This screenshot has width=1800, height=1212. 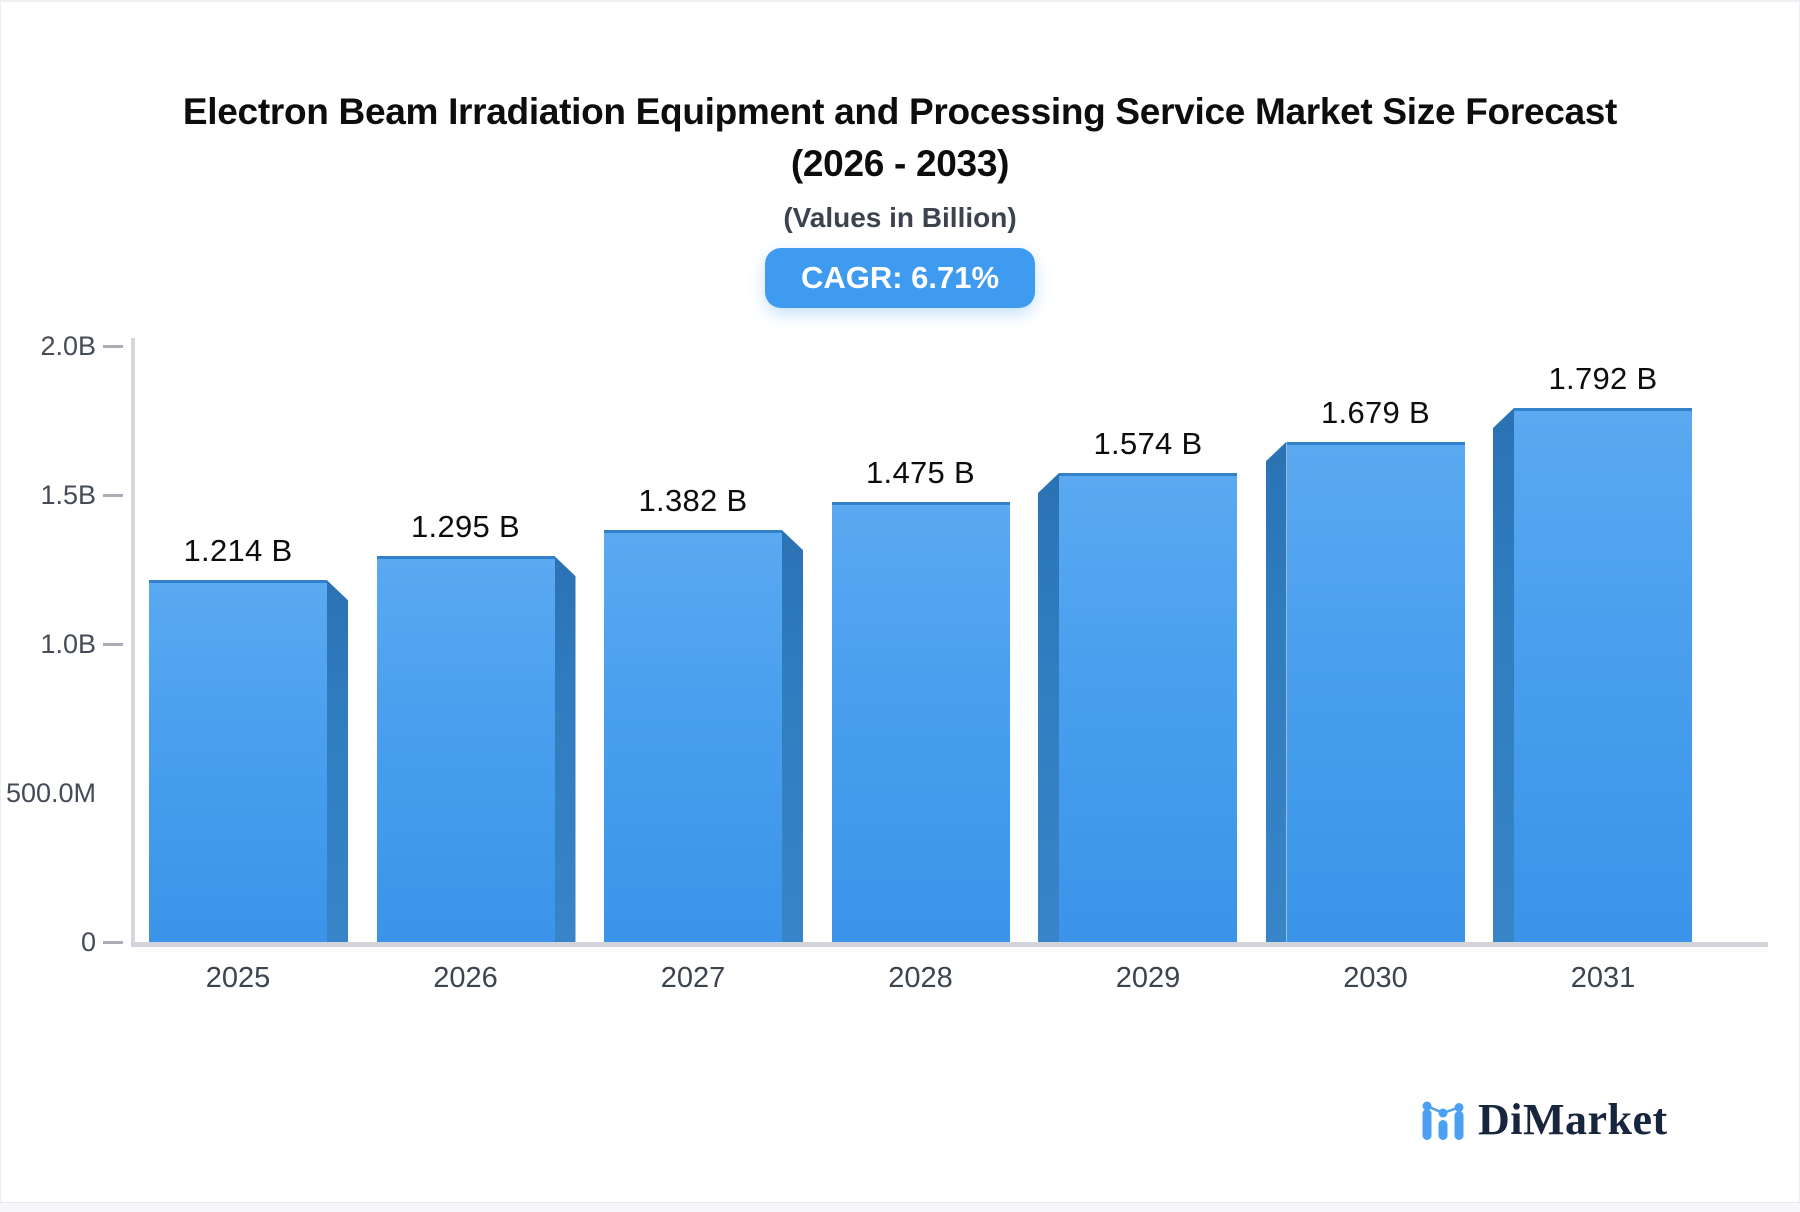 I want to click on bar-value-label: 1.792 B, so click(x=1603, y=378).